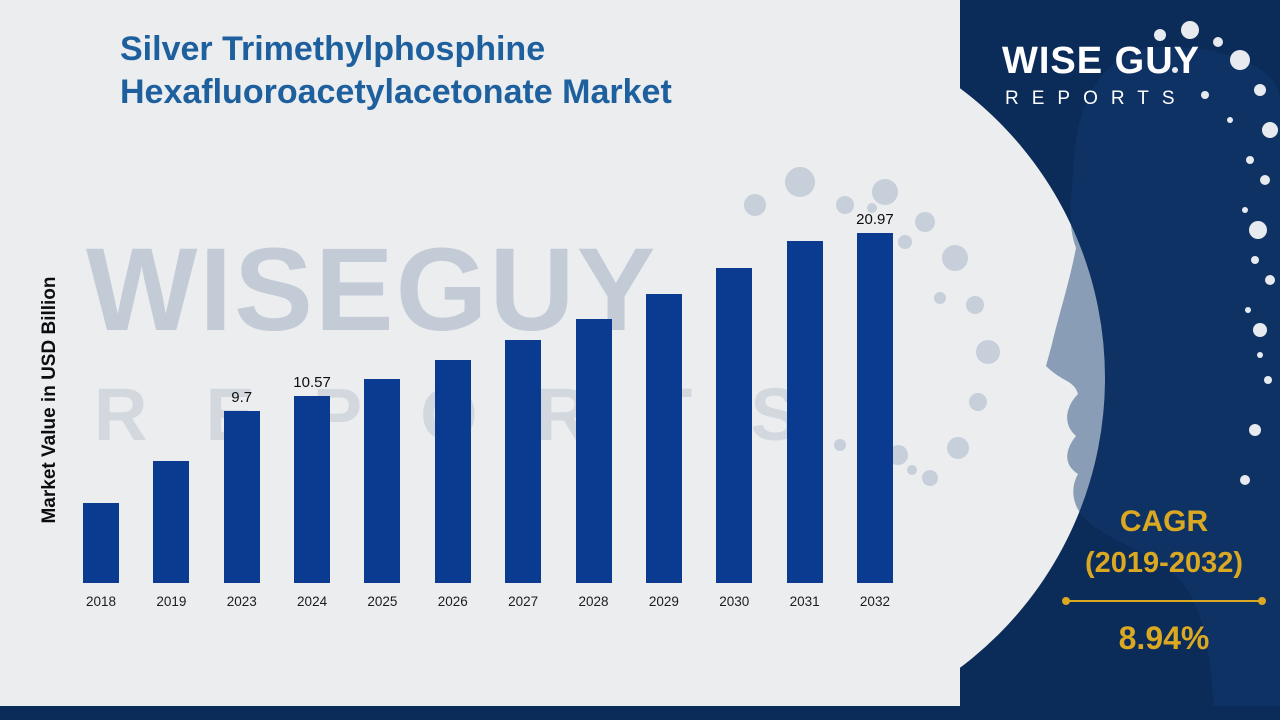 This screenshot has width=1280, height=720. I want to click on x-axis-label: 2029, so click(663, 601).